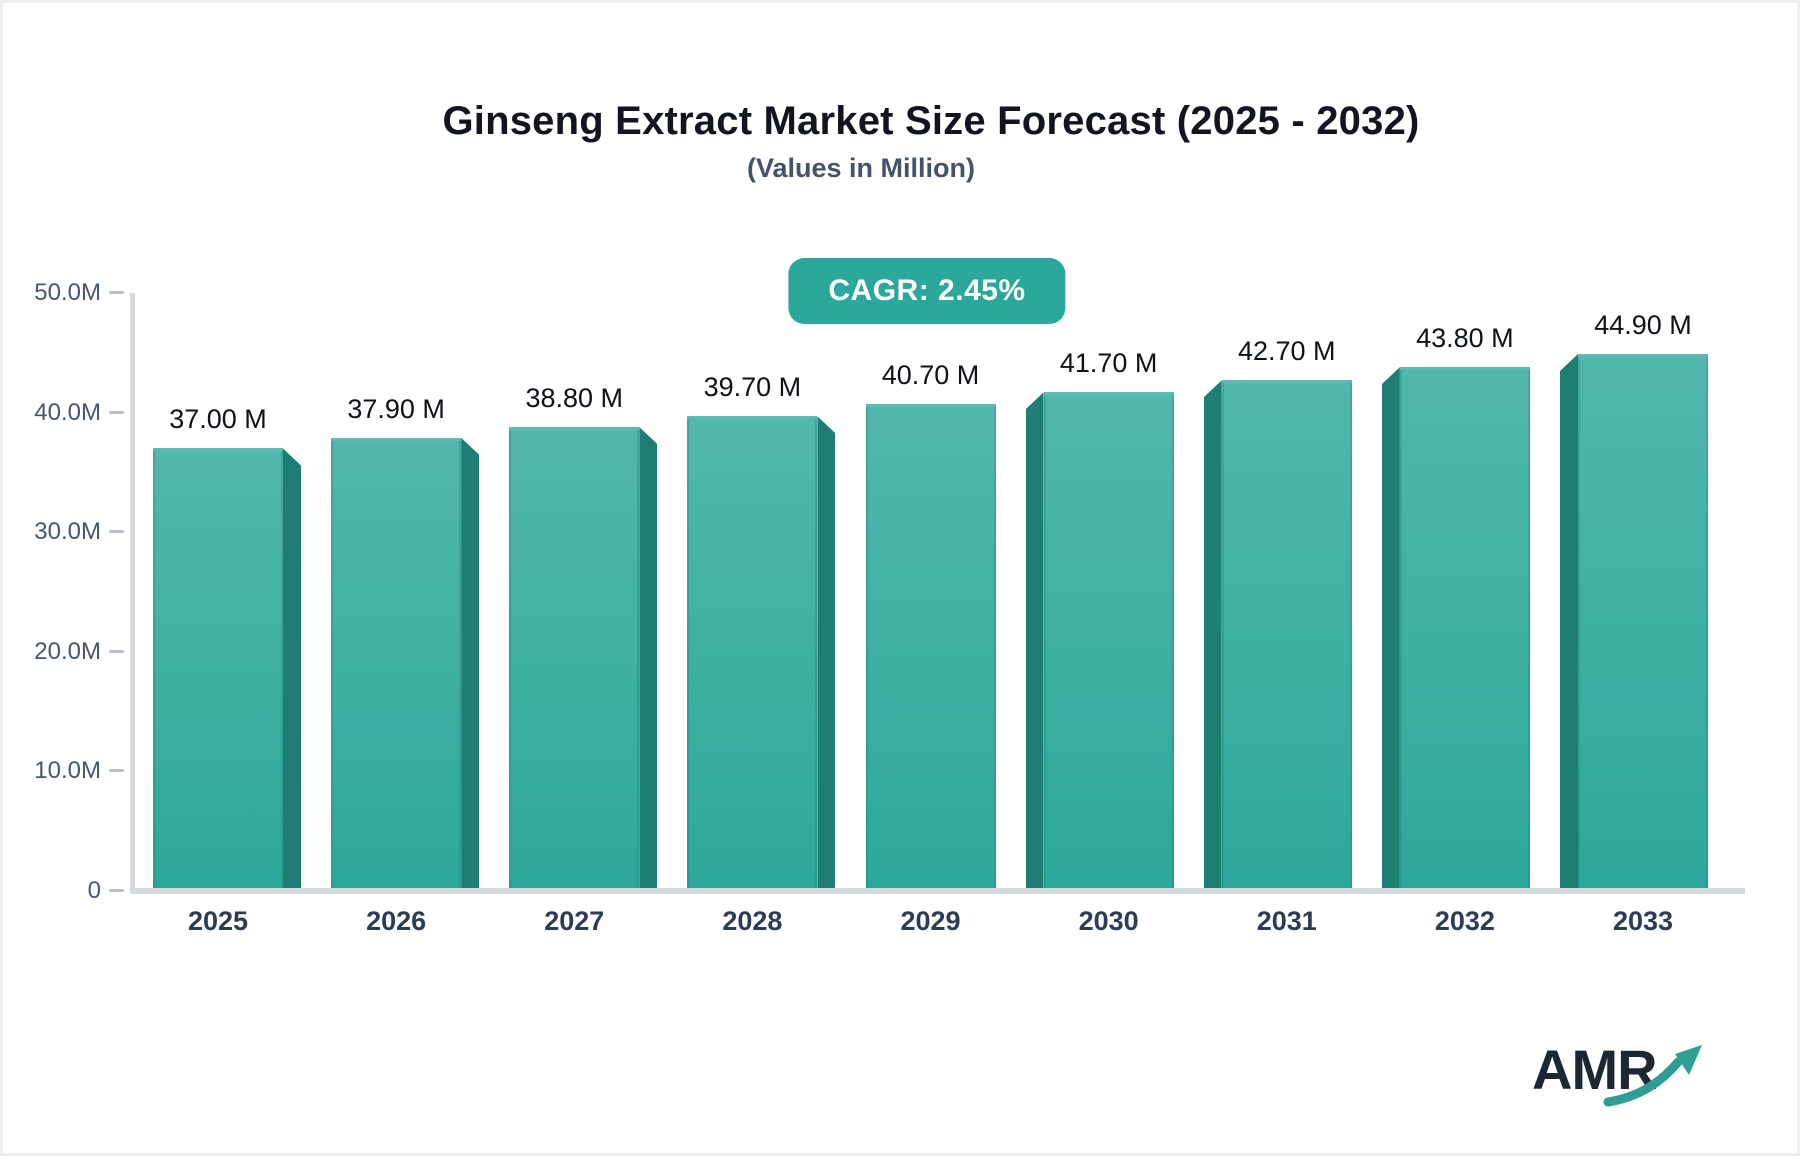  Describe the element at coordinates (132, 592) in the screenshot. I see `y-axis-line` at that location.